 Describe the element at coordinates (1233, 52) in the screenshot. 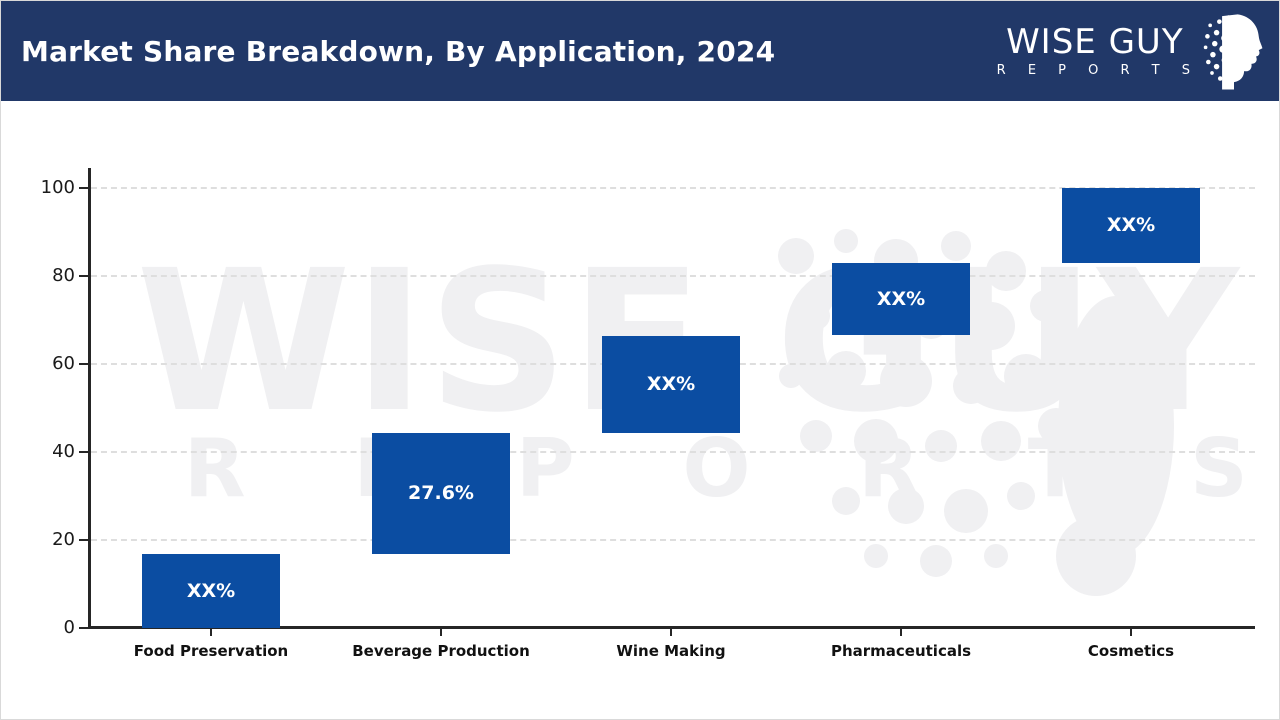

I see `face-profile-icon` at that location.